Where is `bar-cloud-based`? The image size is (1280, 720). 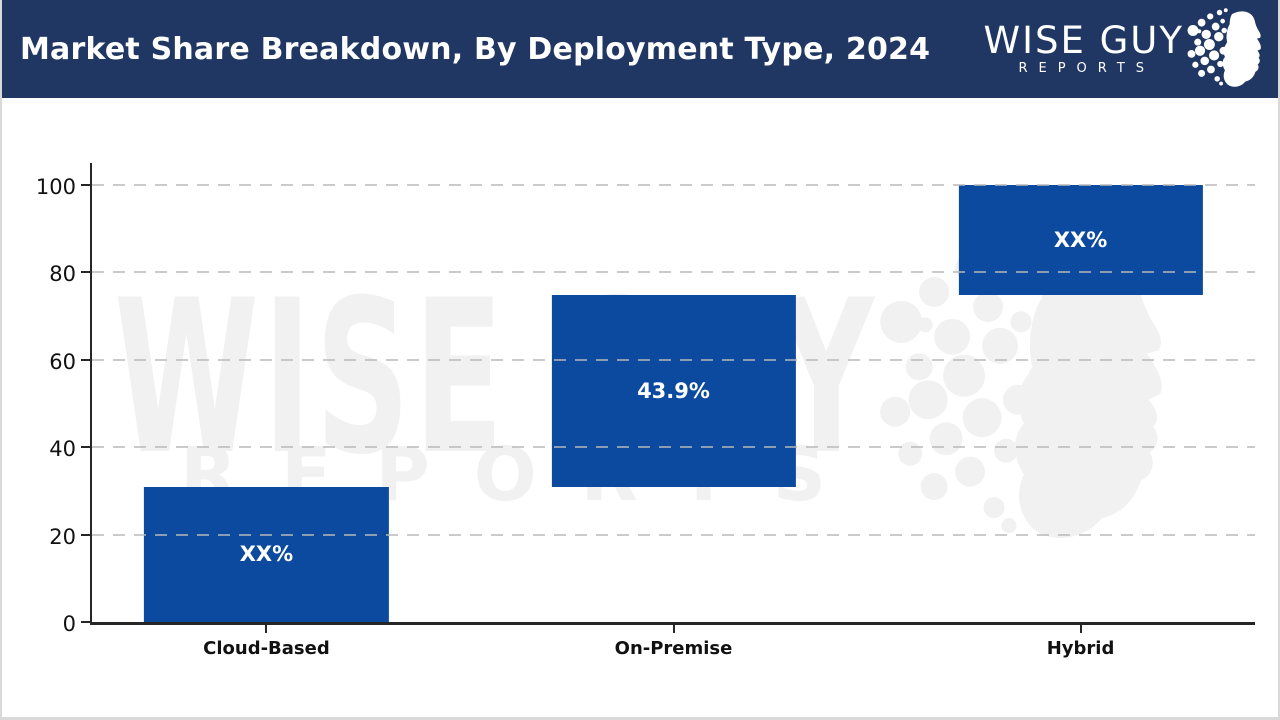
bar-cloud-based is located at coordinates (266, 554).